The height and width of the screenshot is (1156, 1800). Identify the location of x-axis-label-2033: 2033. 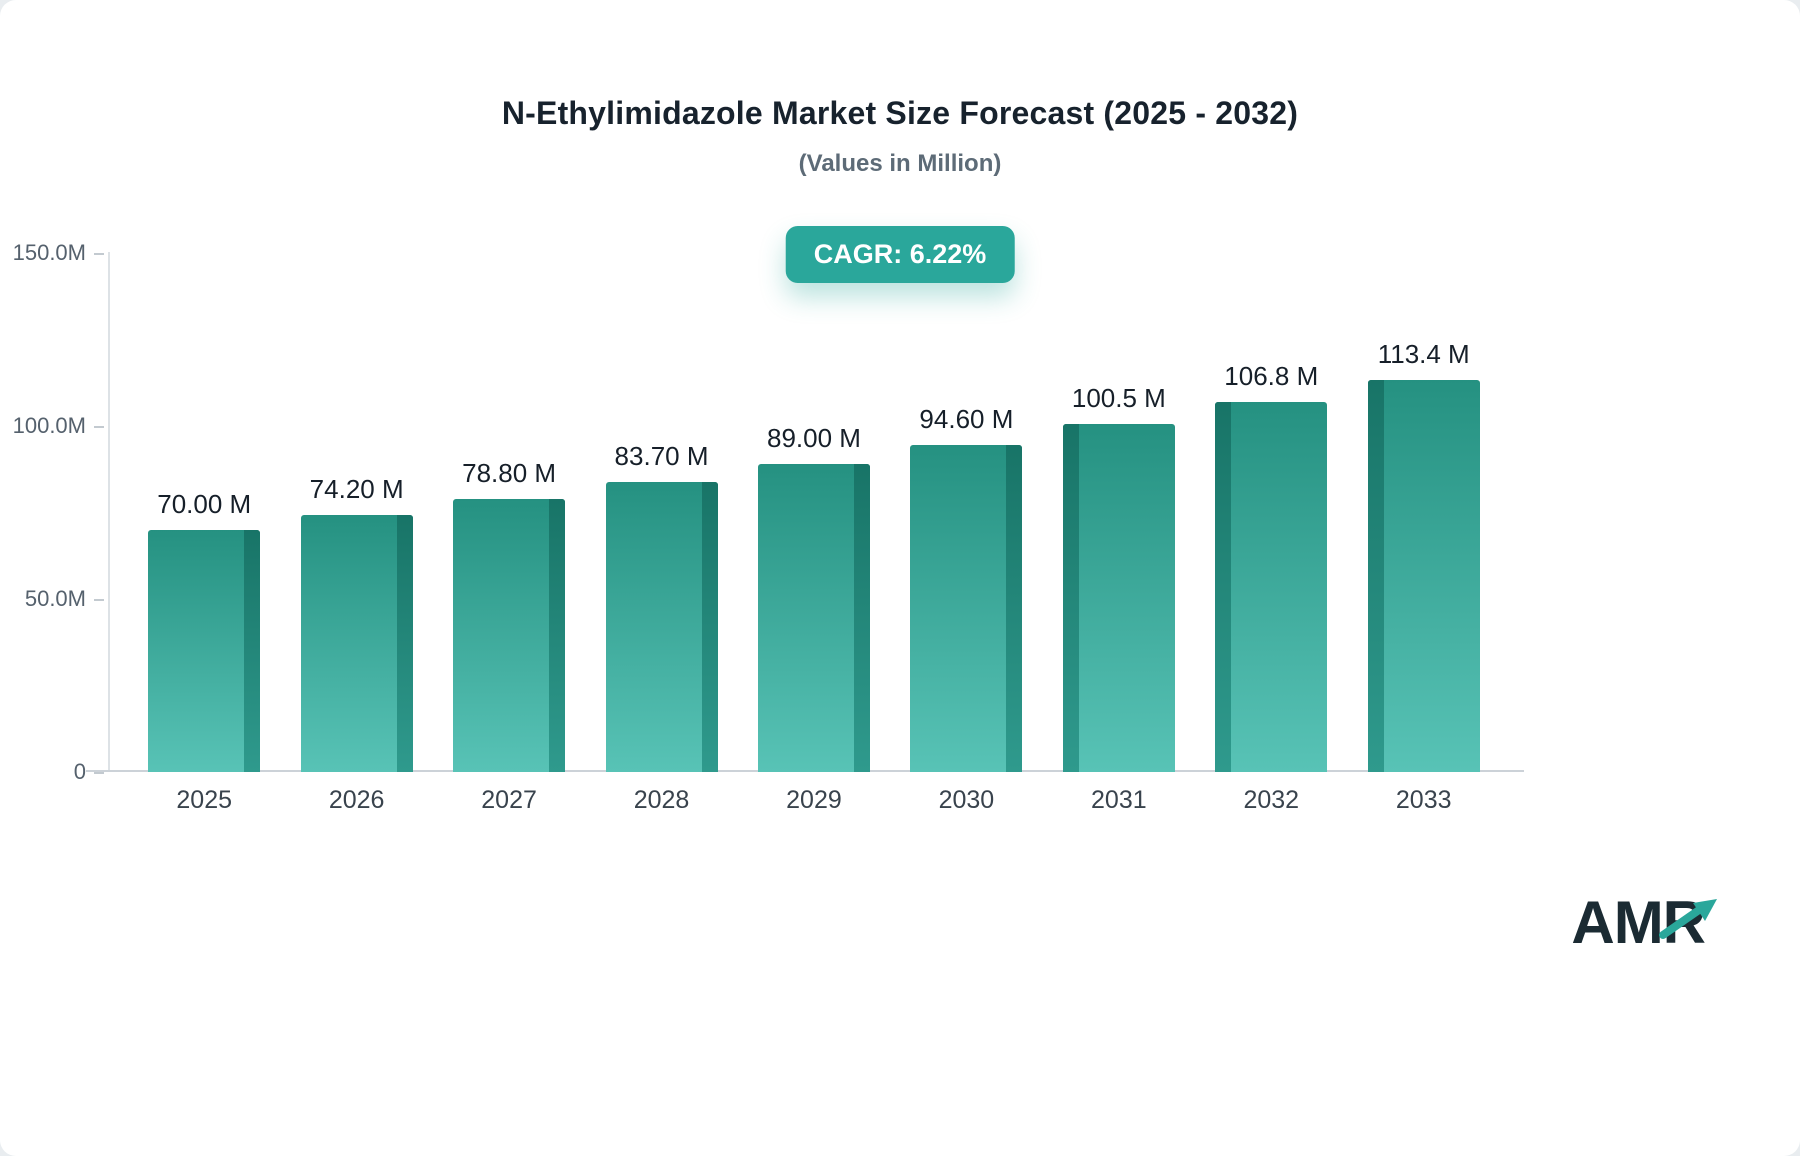
(1423, 800).